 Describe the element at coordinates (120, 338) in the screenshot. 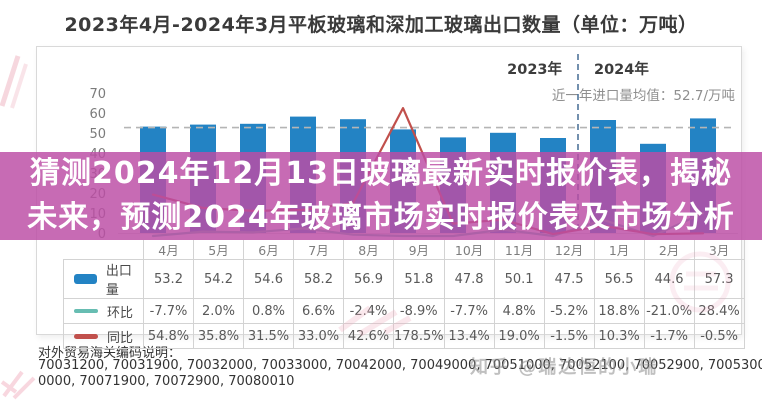

I see `series-label: 同比` at that location.